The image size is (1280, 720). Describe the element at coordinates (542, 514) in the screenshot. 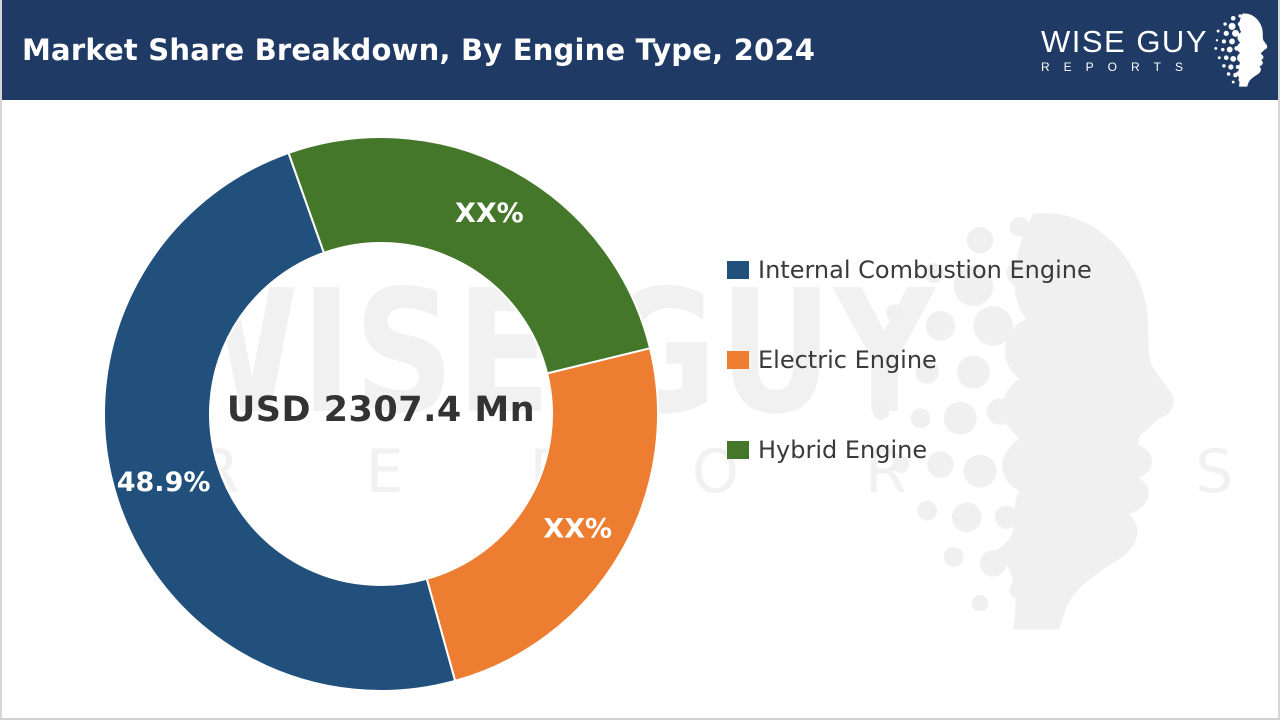

I see `slice-electric-engine` at that location.